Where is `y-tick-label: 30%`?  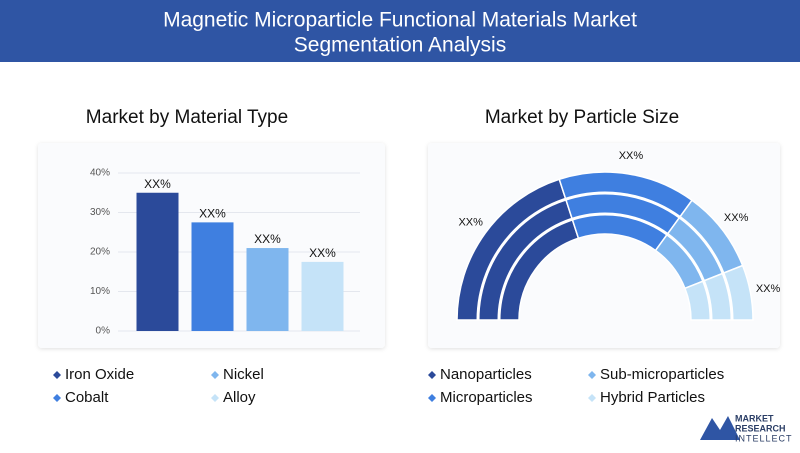
y-tick-label: 30% is located at coordinates (100, 212).